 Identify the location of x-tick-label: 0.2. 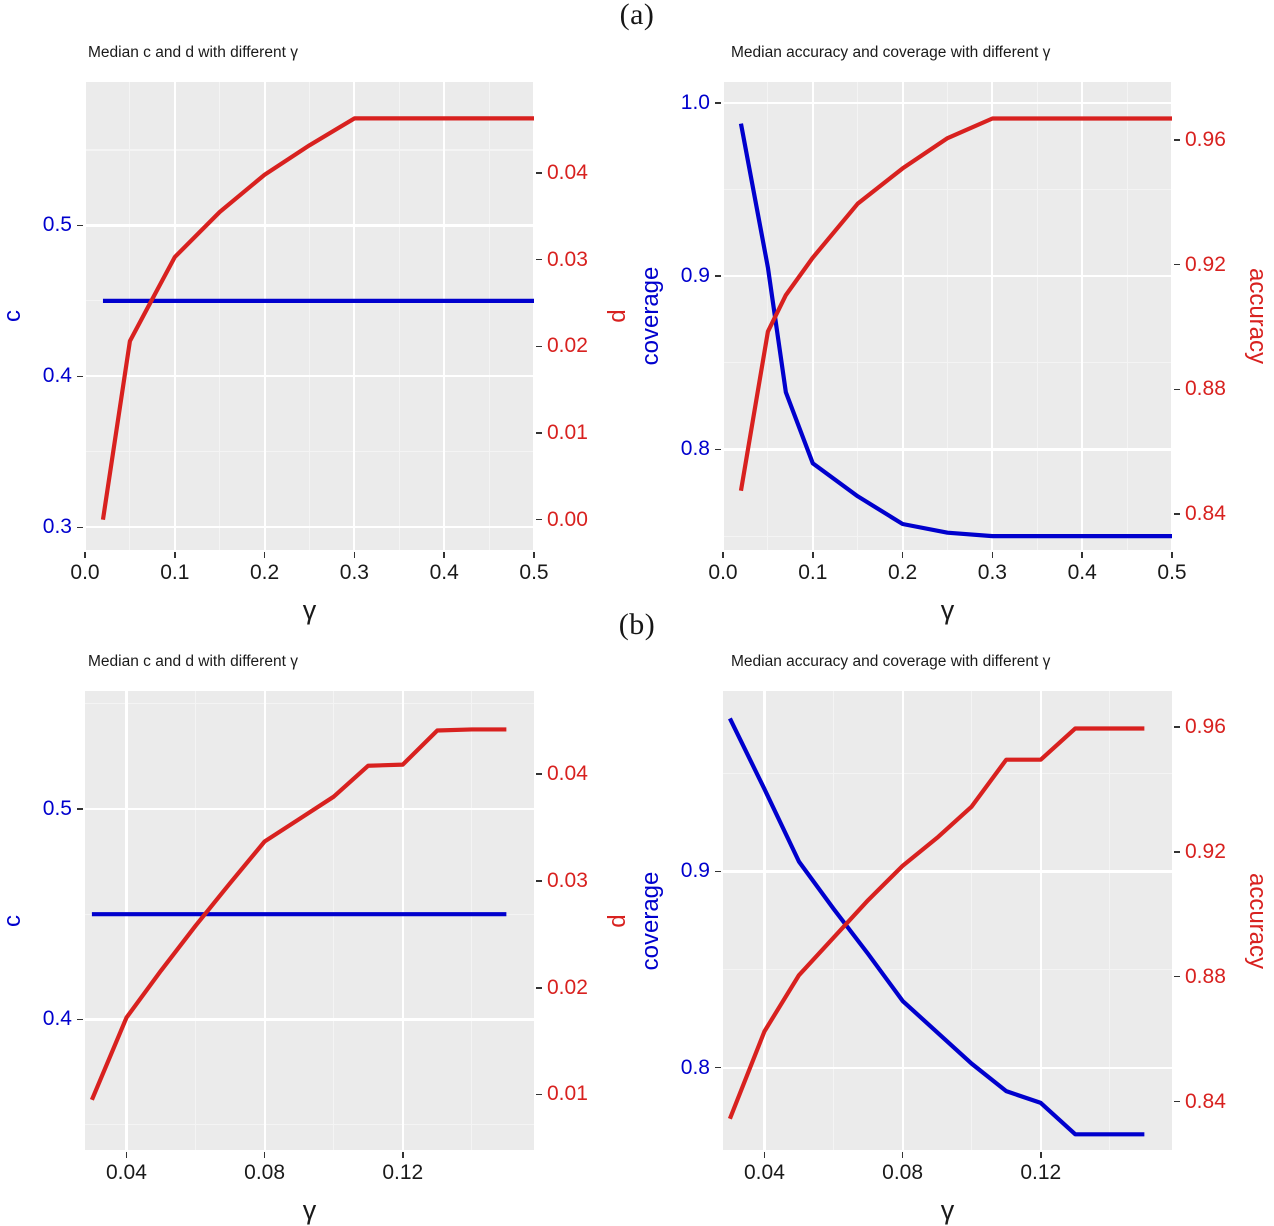
(902, 572).